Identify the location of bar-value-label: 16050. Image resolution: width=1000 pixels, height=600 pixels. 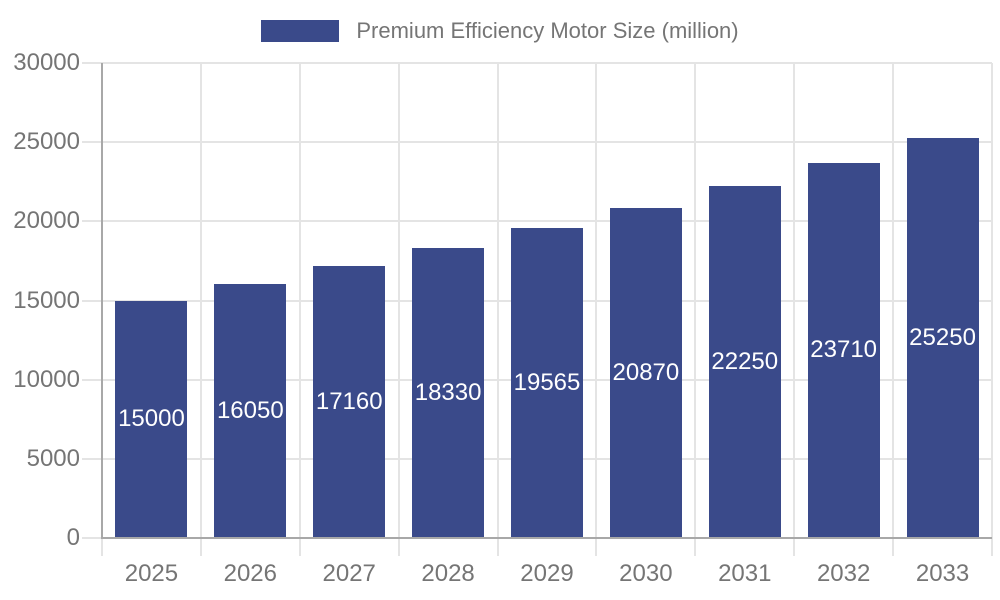
(250, 410).